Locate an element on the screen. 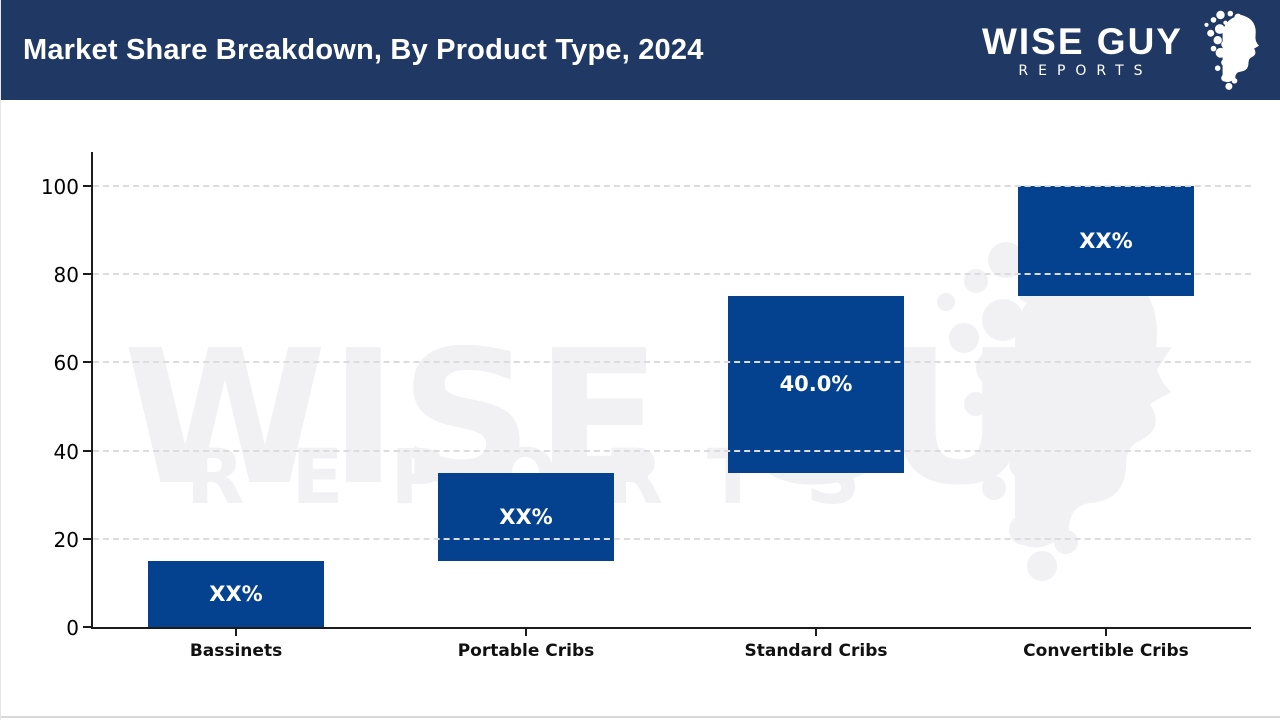 The height and width of the screenshot is (720, 1280). bar-value-label: 40.0% is located at coordinates (816, 384).